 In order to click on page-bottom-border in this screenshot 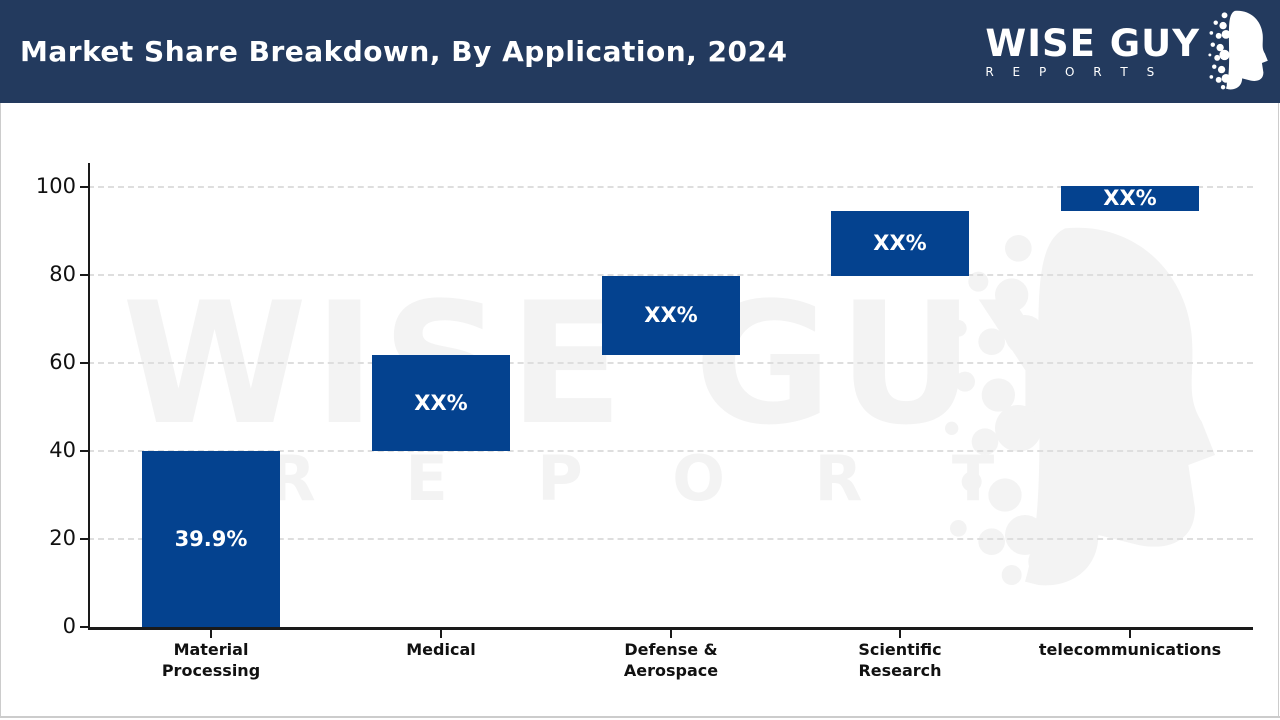, I will do `click(640, 717)`.